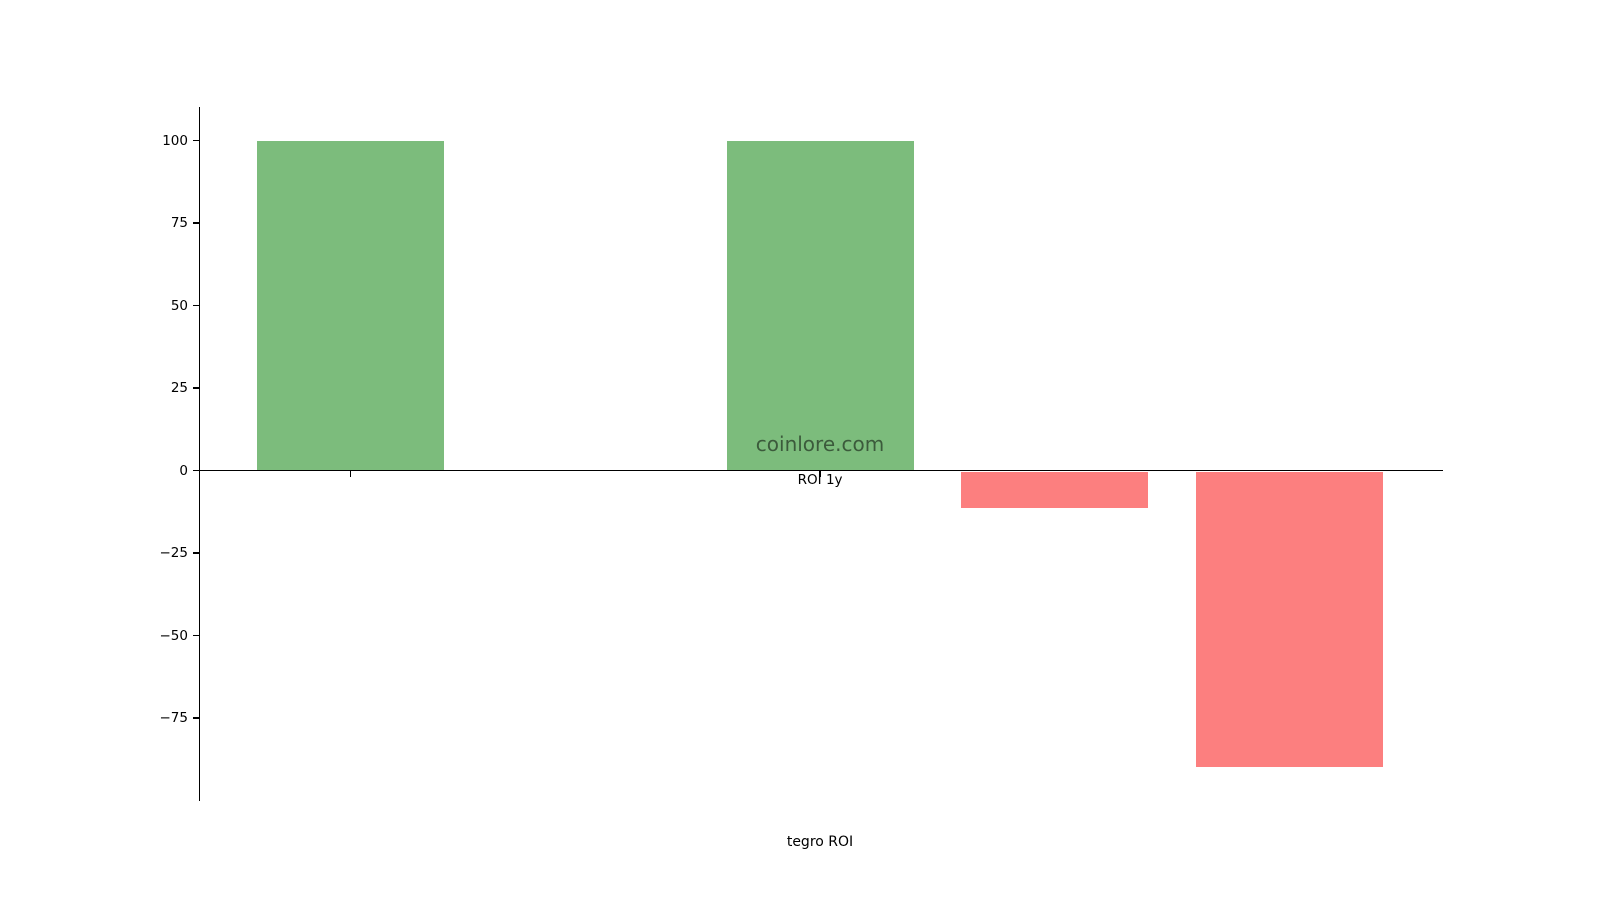  I want to click on bar-slot-4-negative, so click(1290, 619).